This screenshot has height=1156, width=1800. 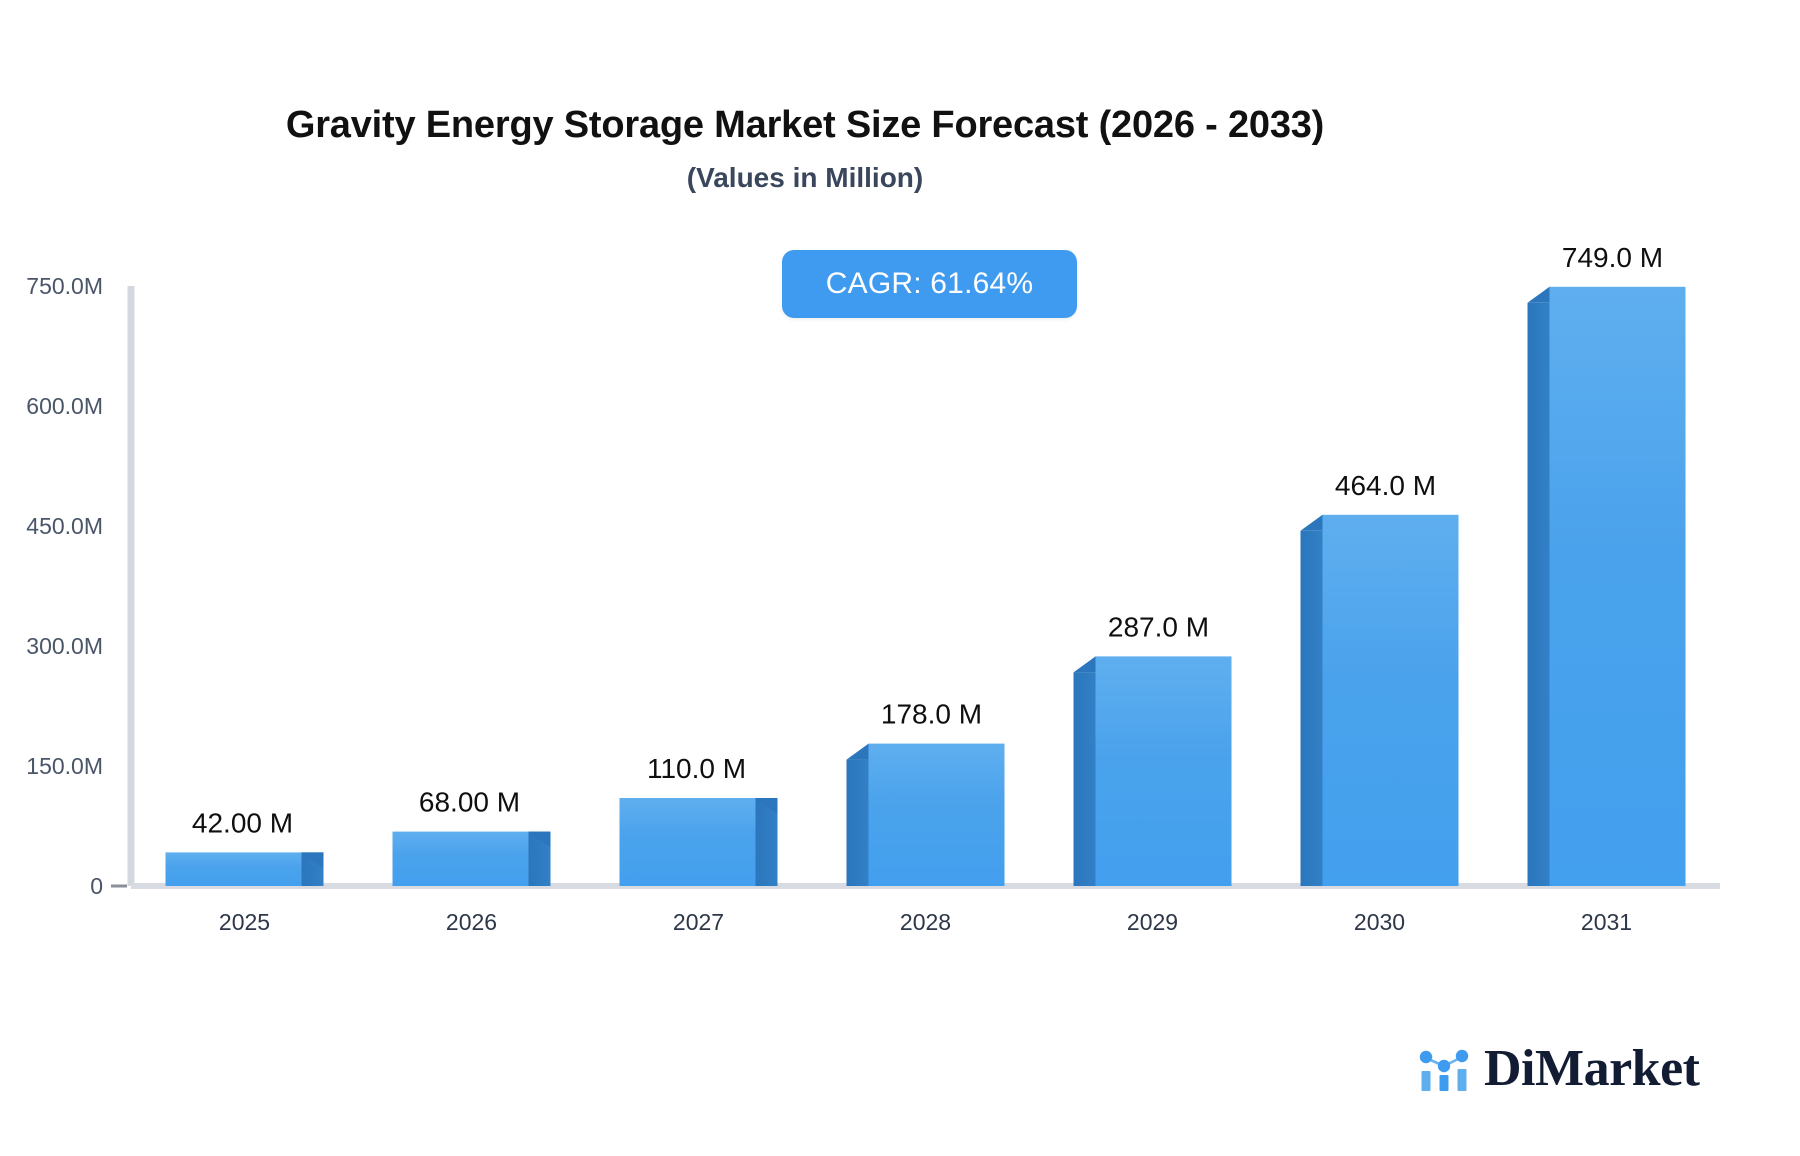 What do you see at coordinates (698, 842) in the screenshot?
I see `bar-2027` at bounding box center [698, 842].